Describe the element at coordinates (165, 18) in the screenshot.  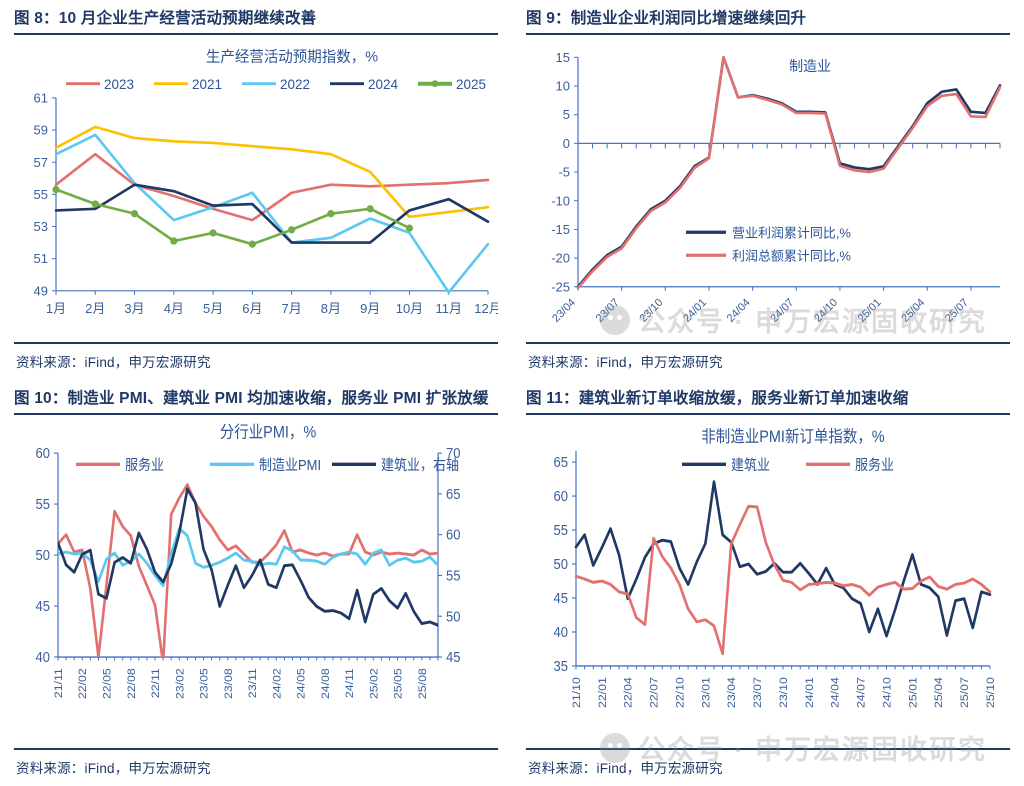
I see `figure-8-title: 图 8：10 月企业生产经营活动预期继续改善` at that location.